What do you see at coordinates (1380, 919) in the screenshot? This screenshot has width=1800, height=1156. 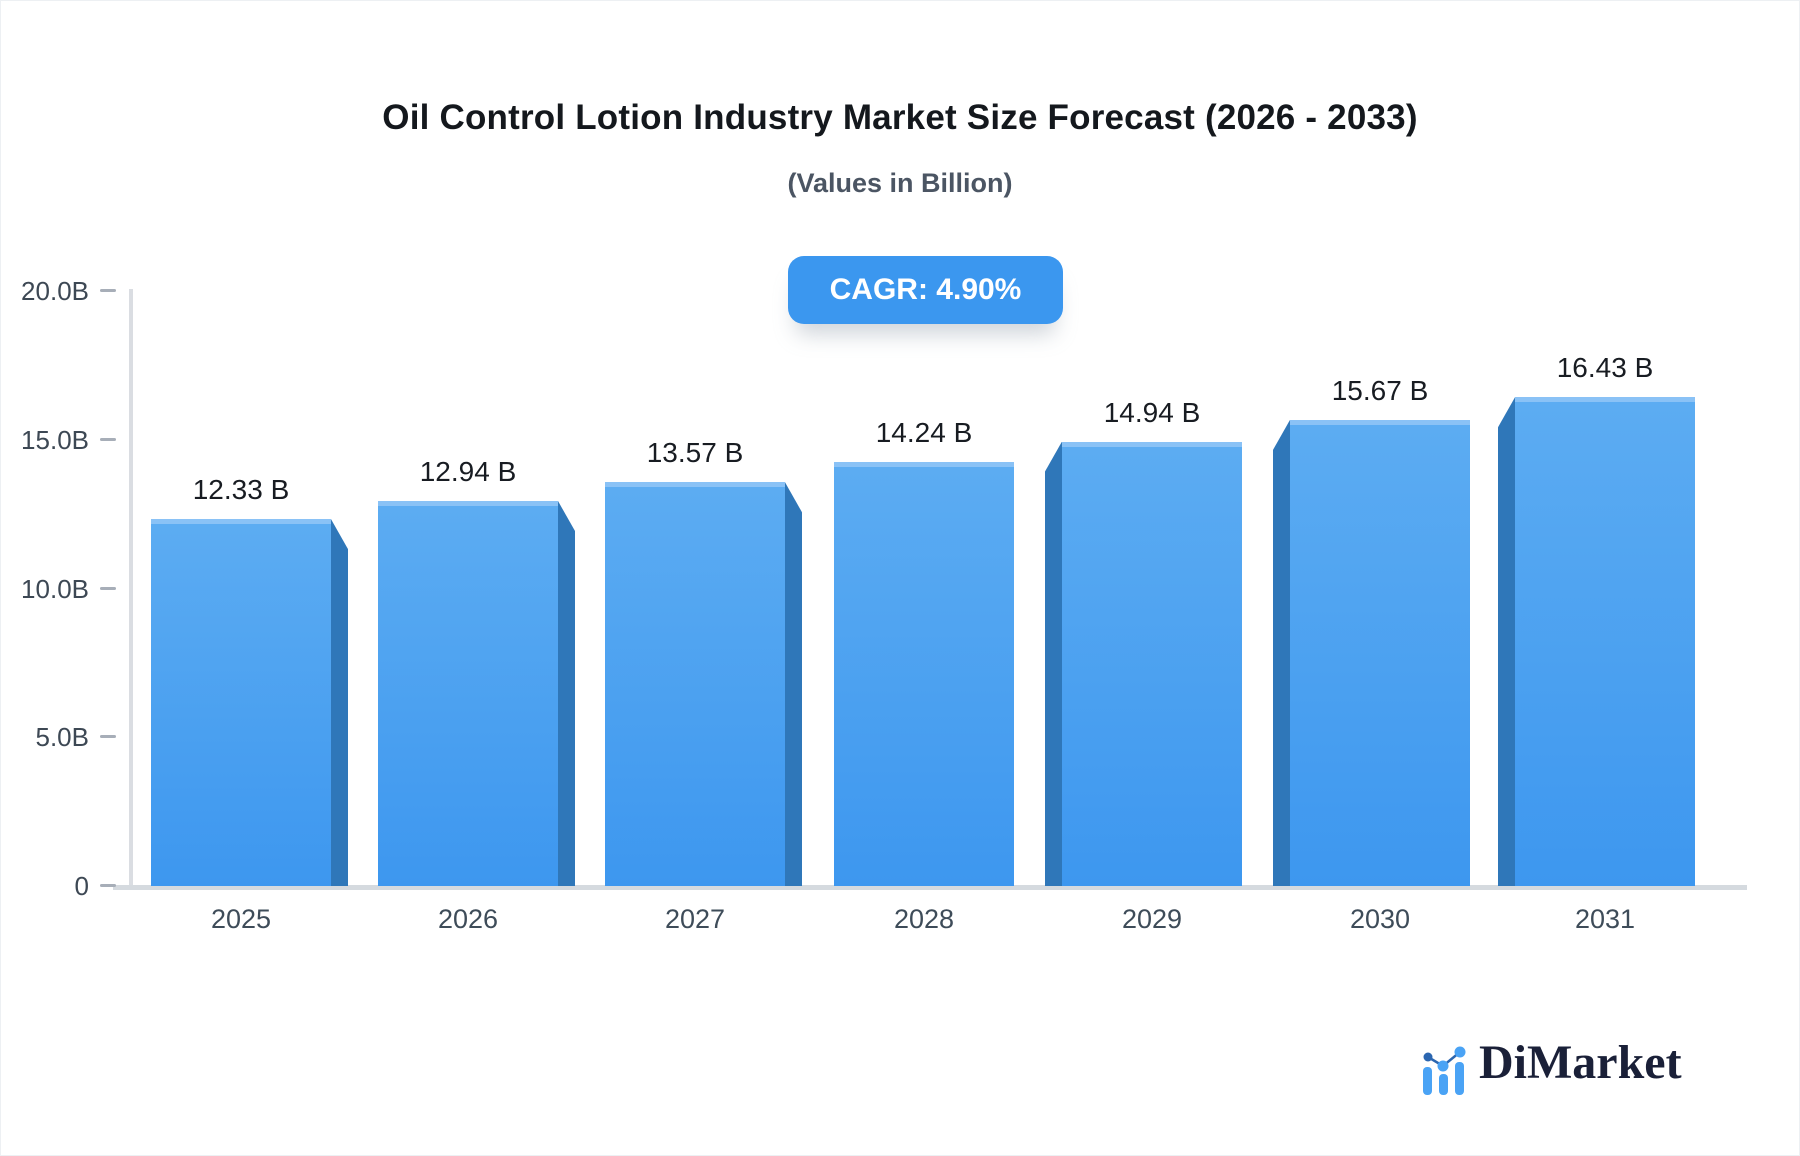 I see `x-axis-label: 2030` at bounding box center [1380, 919].